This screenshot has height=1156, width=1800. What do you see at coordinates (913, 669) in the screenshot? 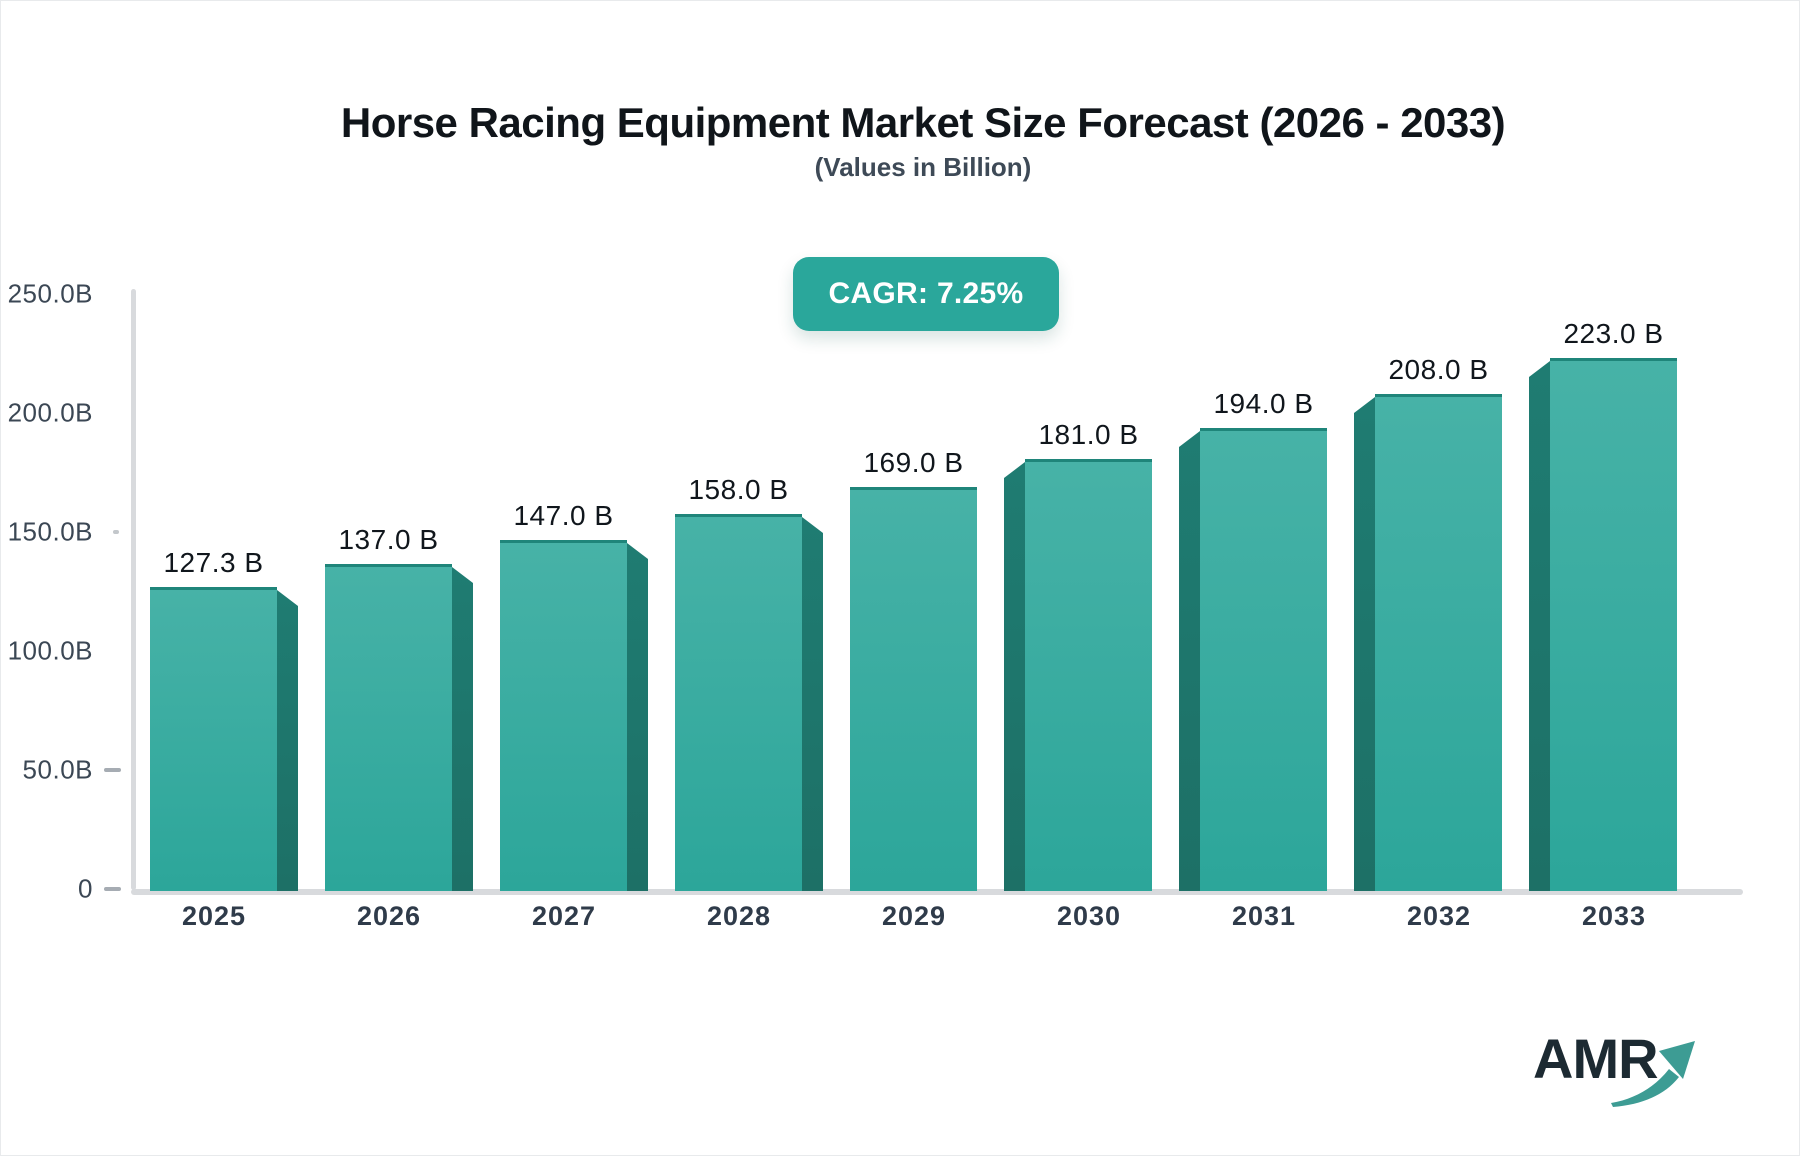
I see `bar-2029: 169.0 B` at bounding box center [913, 669].